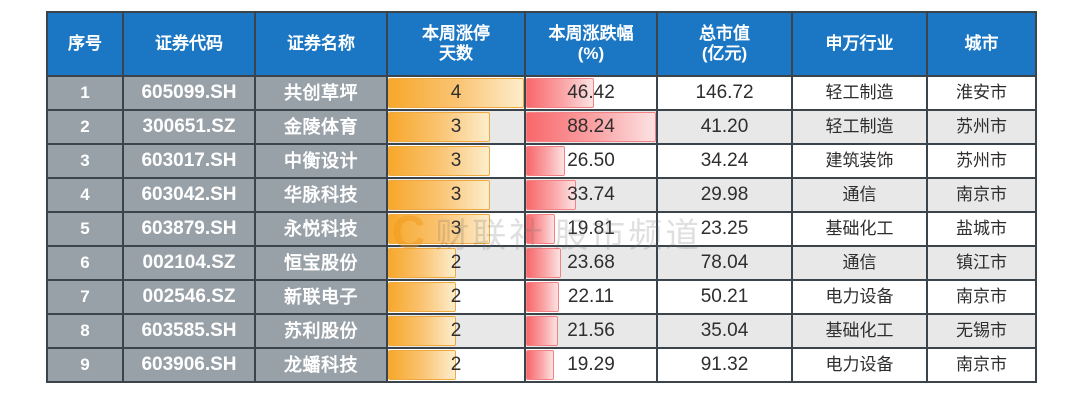 The height and width of the screenshot is (400, 1080). What do you see at coordinates (85, 331) in the screenshot?
I see `cell-row-index: 8` at bounding box center [85, 331].